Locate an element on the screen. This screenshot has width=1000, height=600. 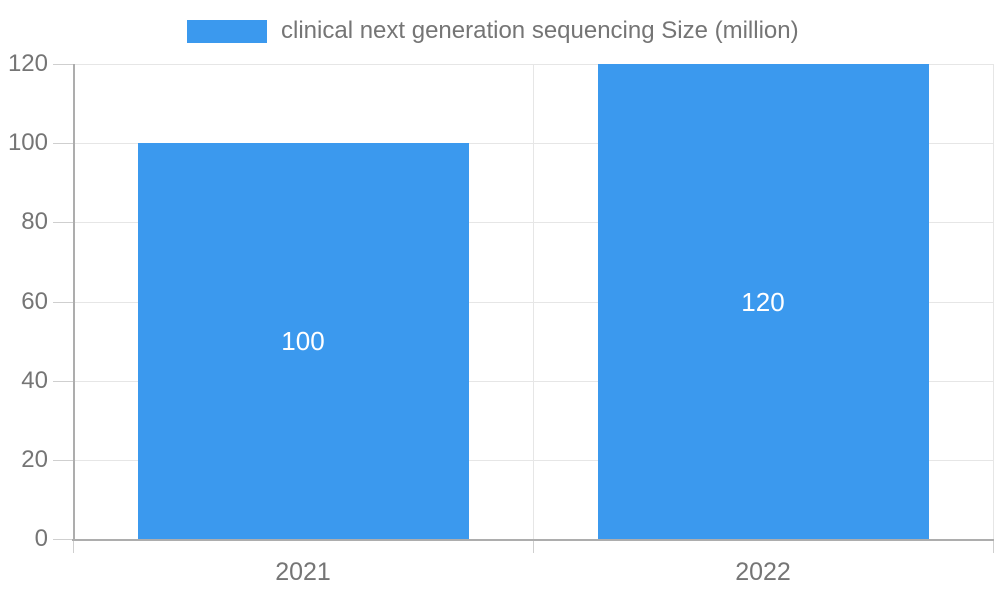
y-axis-tick-label: 60 is located at coordinates (34, 301).